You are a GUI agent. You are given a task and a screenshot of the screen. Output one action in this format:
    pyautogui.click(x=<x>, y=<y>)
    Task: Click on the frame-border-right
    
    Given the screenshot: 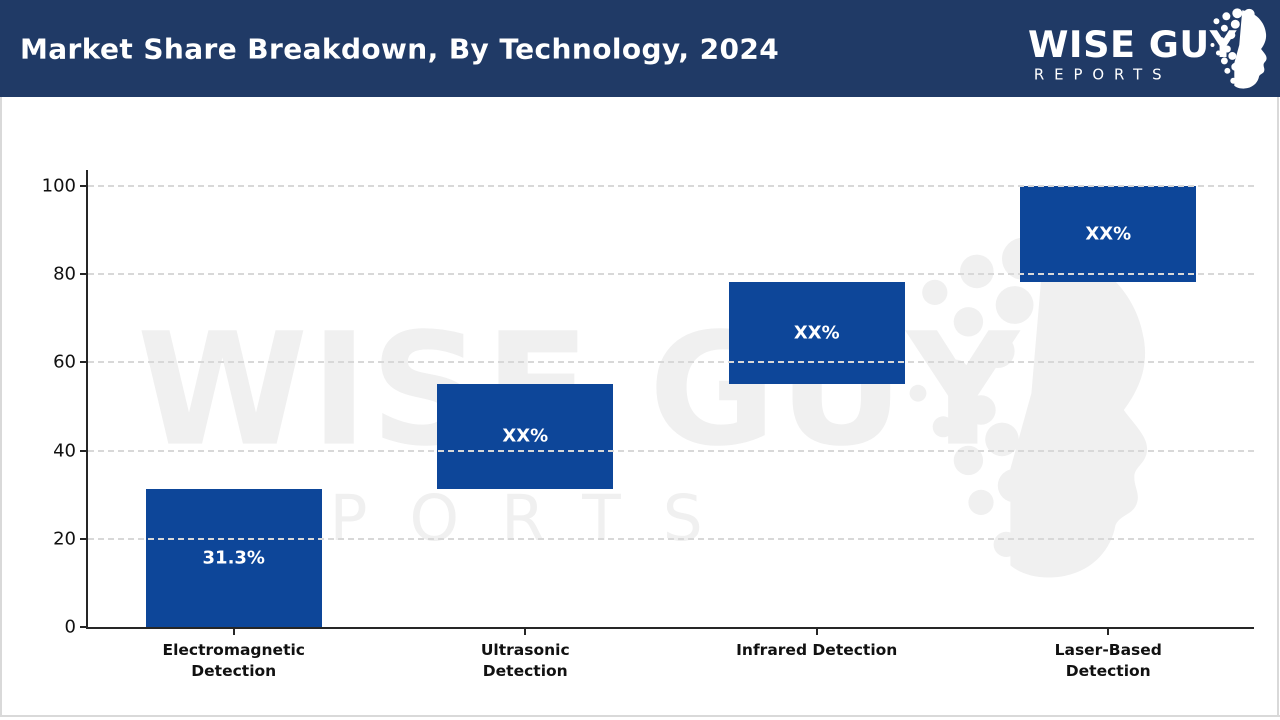 What is the action you would take?
    pyautogui.click(x=1278, y=407)
    